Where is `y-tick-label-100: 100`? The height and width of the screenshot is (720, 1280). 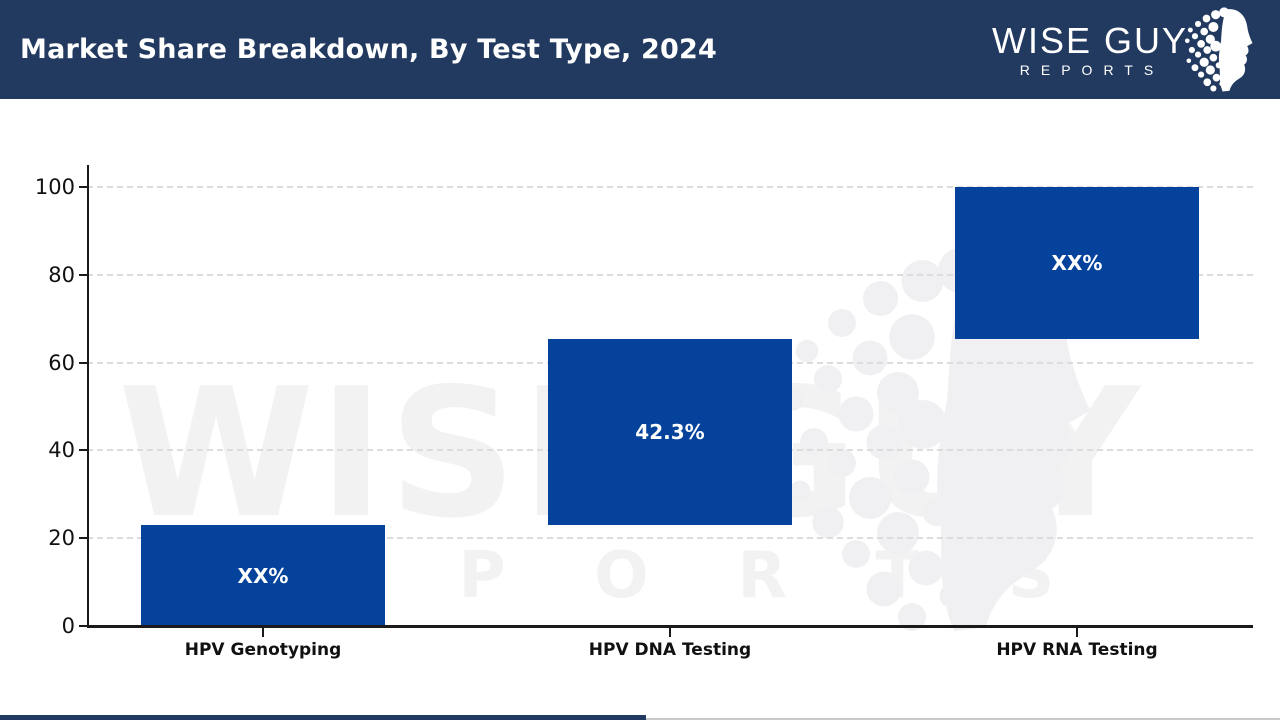 y-tick-label-100: 100 is located at coordinates (54, 187).